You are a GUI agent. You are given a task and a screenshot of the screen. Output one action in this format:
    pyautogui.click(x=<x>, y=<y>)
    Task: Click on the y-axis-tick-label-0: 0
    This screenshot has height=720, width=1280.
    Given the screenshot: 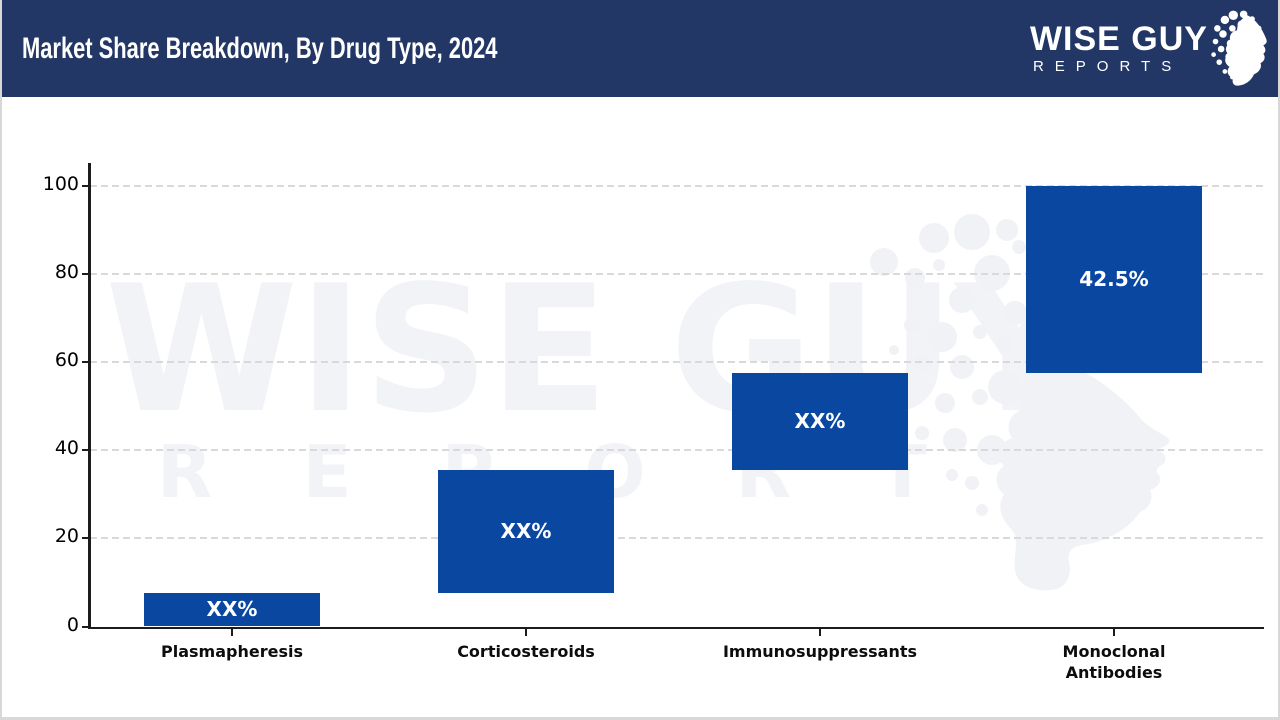 What is the action you would take?
    pyautogui.click(x=72, y=624)
    